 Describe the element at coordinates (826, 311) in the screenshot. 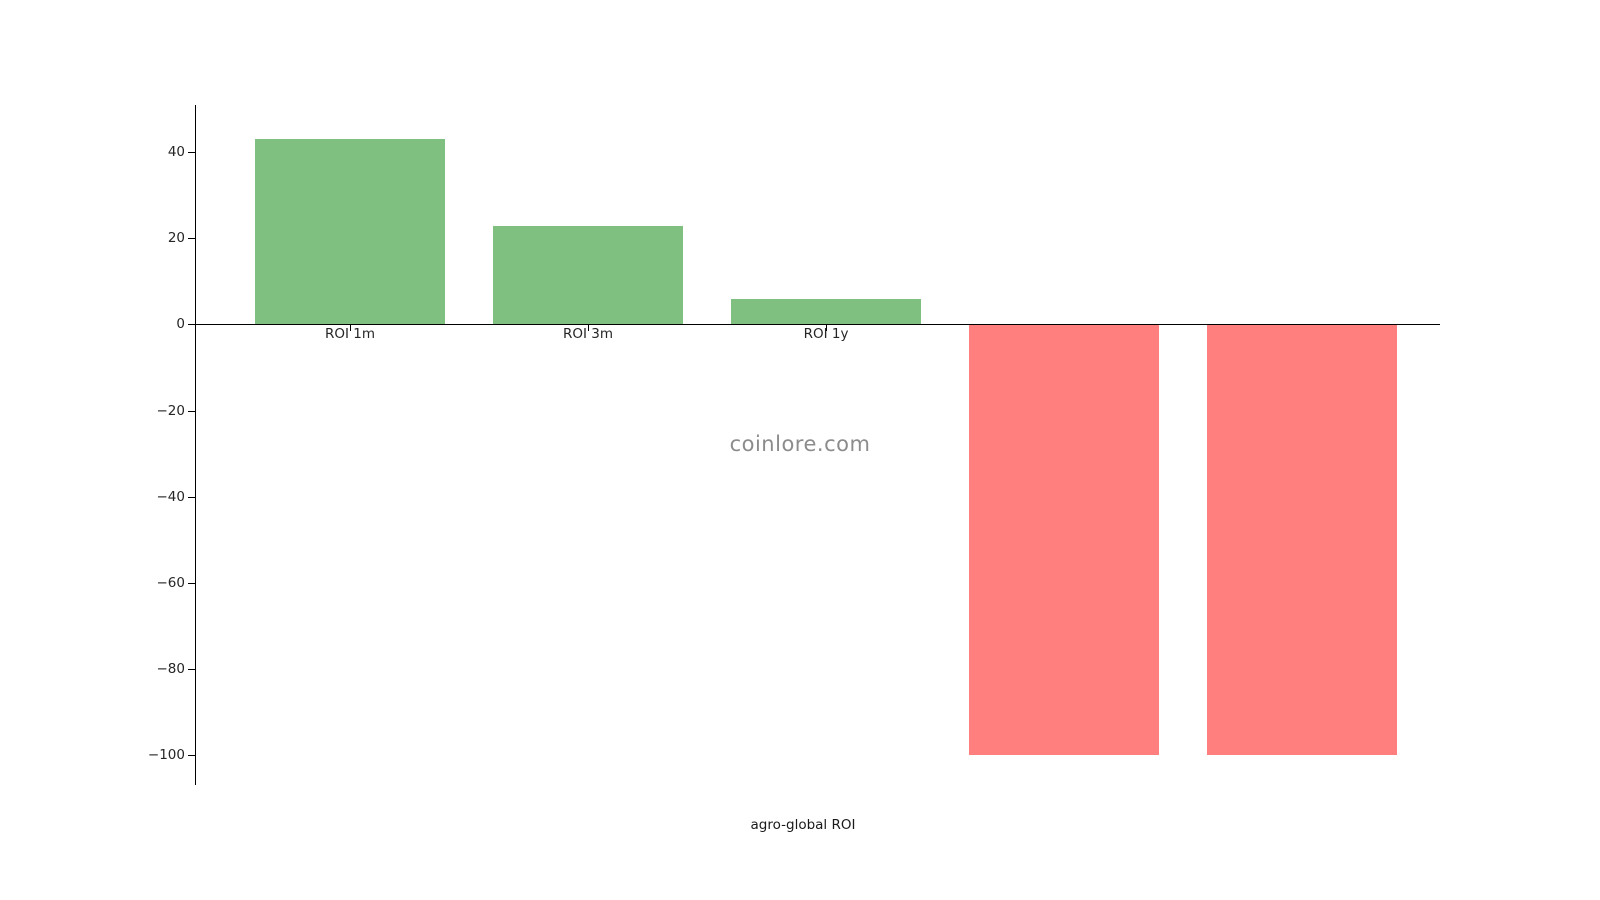

I see `bar-2-positive` at that location.